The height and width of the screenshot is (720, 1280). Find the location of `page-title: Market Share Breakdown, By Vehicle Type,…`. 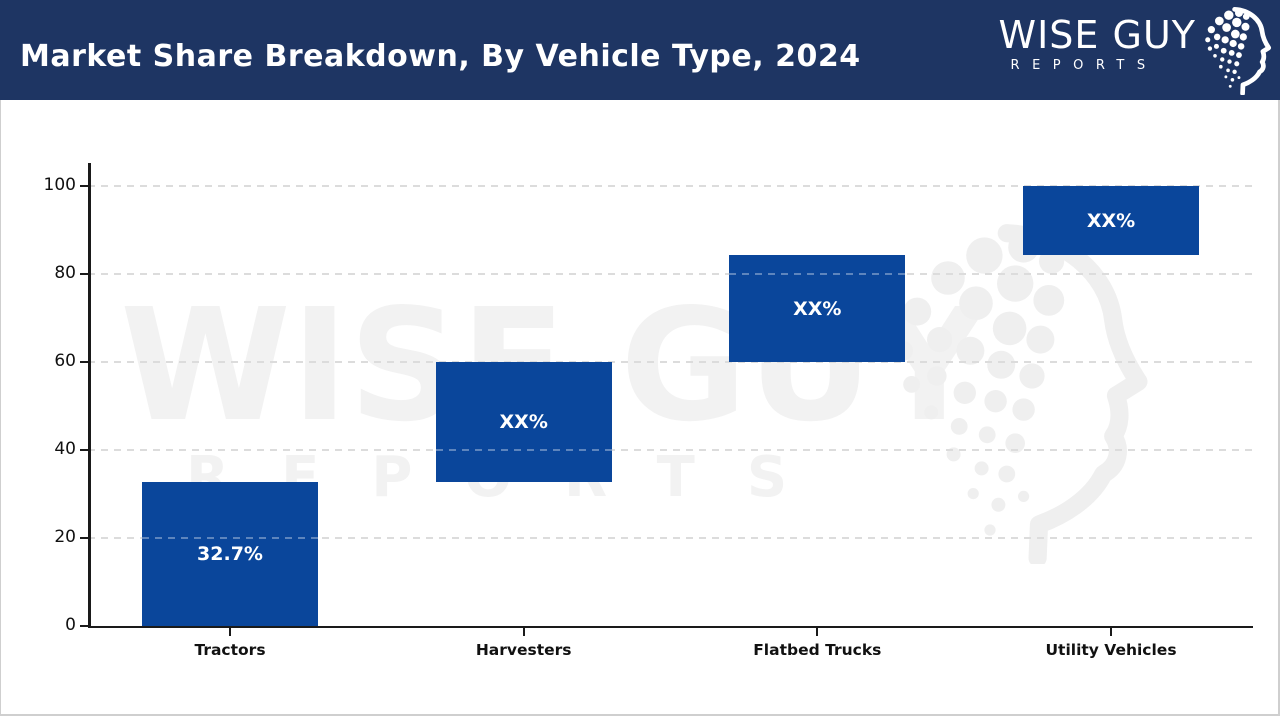

page-title: Market Share Breakdown, By Vehicle Type,… is located at coordinates (440, 56).